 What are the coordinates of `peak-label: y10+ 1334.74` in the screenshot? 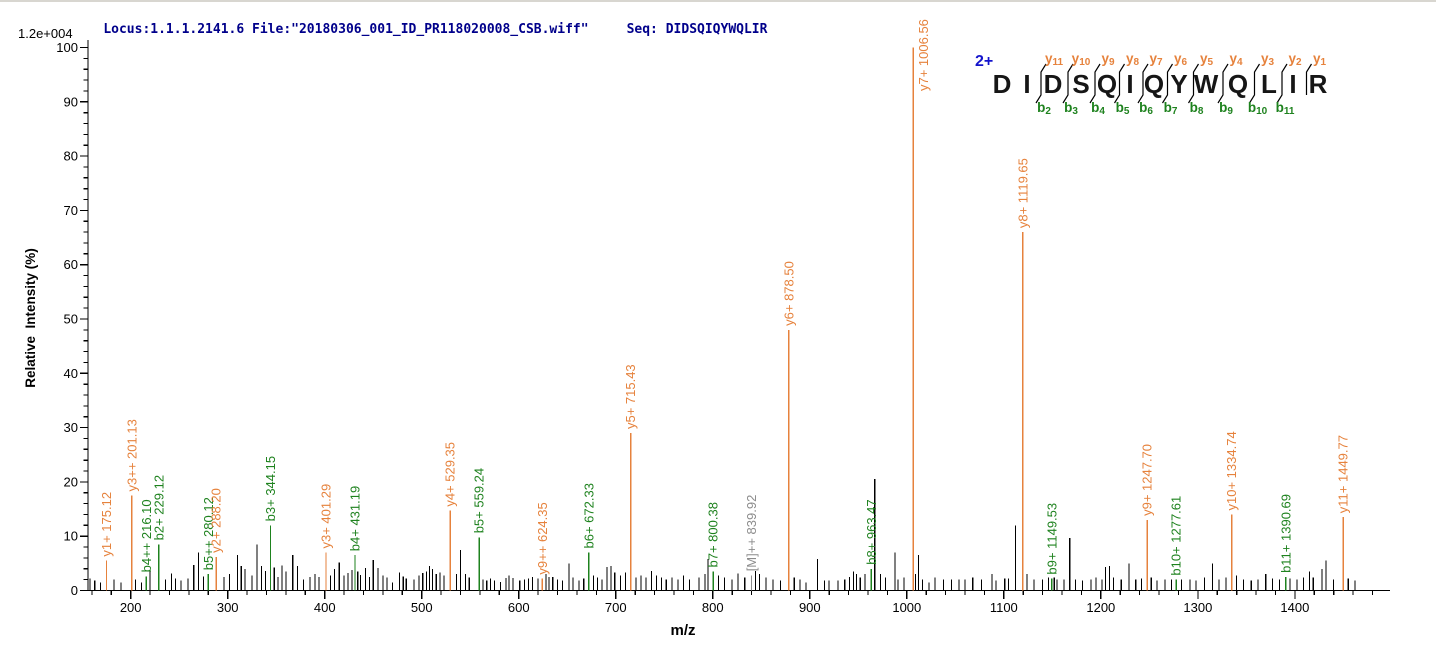 It's located at (1231, 470).